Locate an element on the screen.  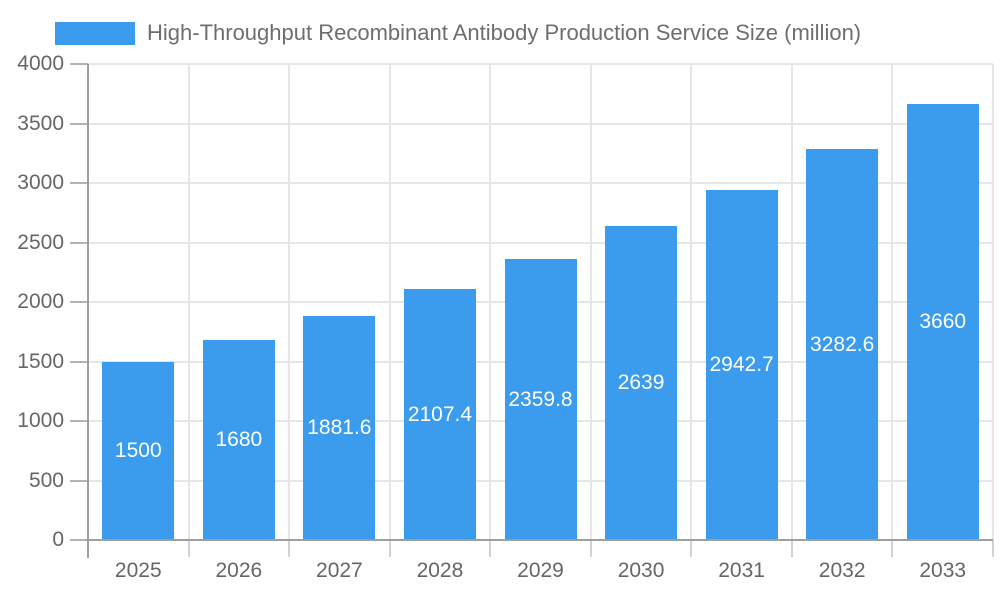
bar-value-label: 1500 is located at coordinates (138, 450).